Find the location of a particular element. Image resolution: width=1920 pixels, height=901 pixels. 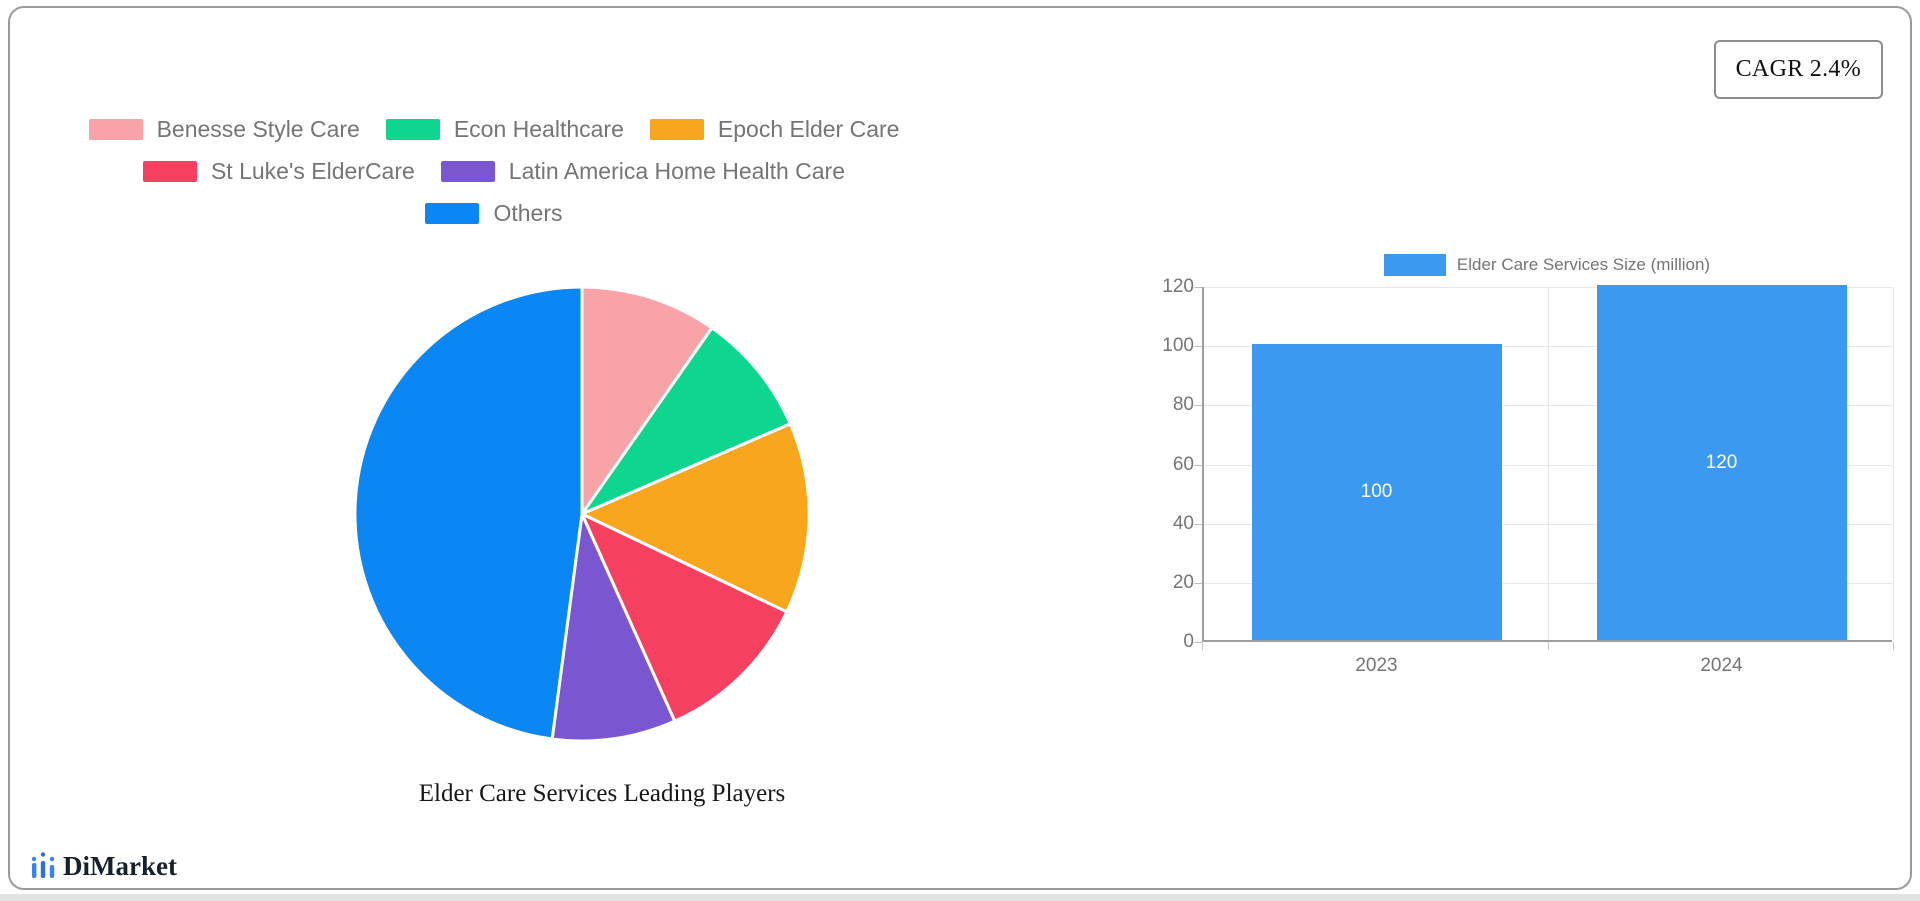

bar-2023: 100 is located at coordinates (1376, 492).